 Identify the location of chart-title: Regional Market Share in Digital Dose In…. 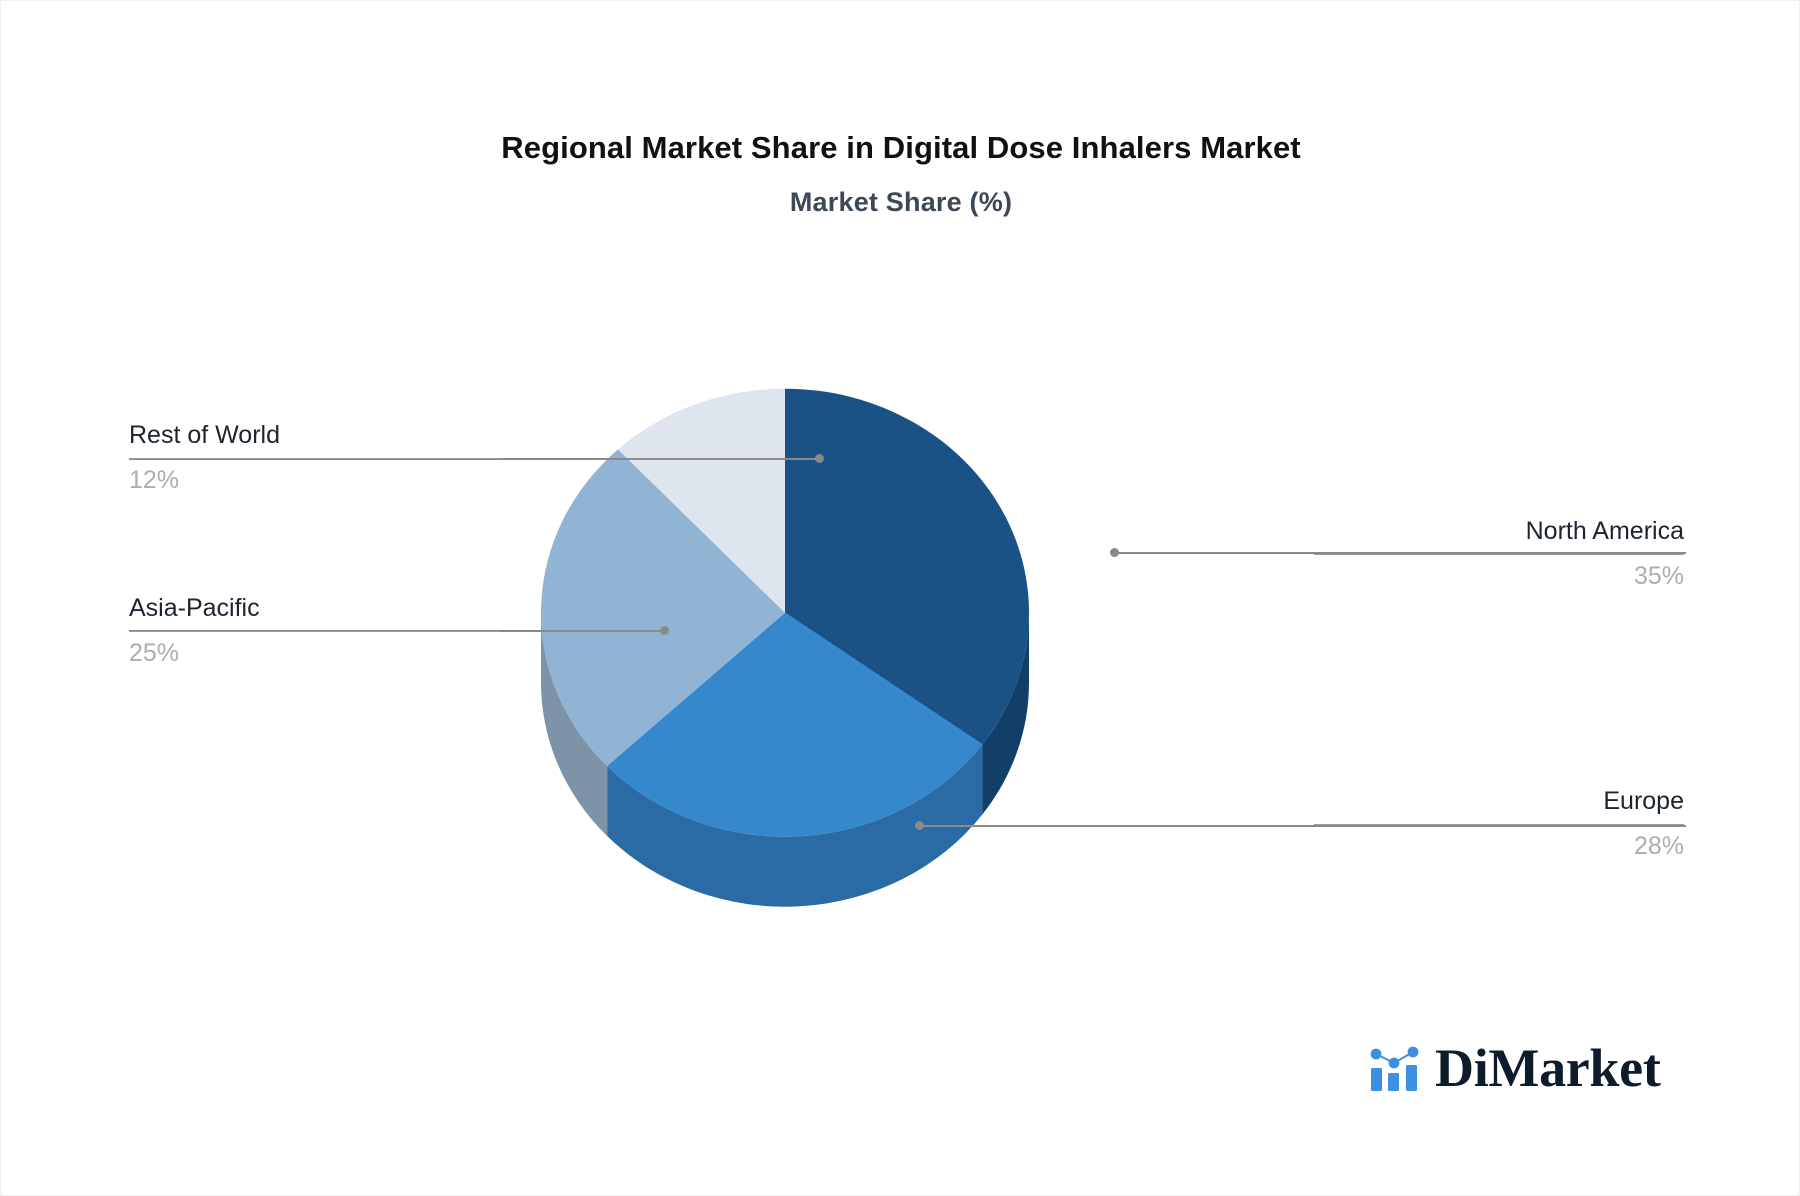
(901, 147).